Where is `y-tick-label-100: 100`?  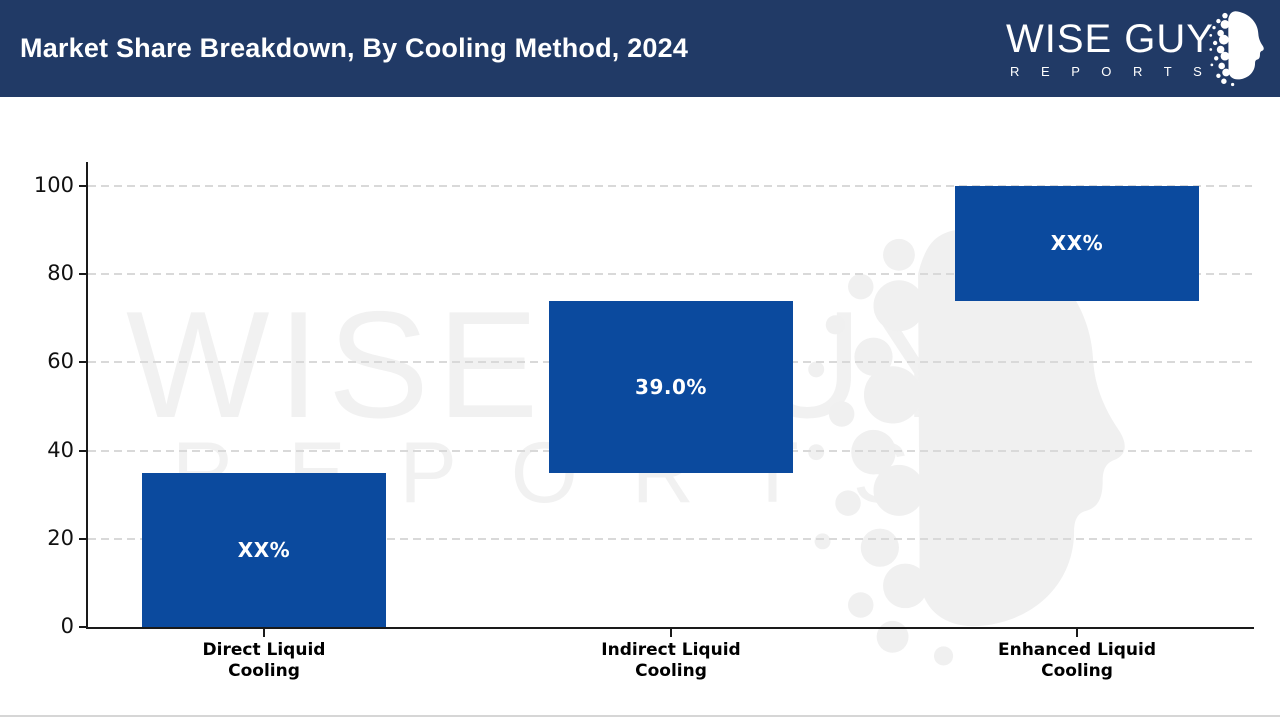 y-tick-label-100: 100 is located at coordinates (53, 185).